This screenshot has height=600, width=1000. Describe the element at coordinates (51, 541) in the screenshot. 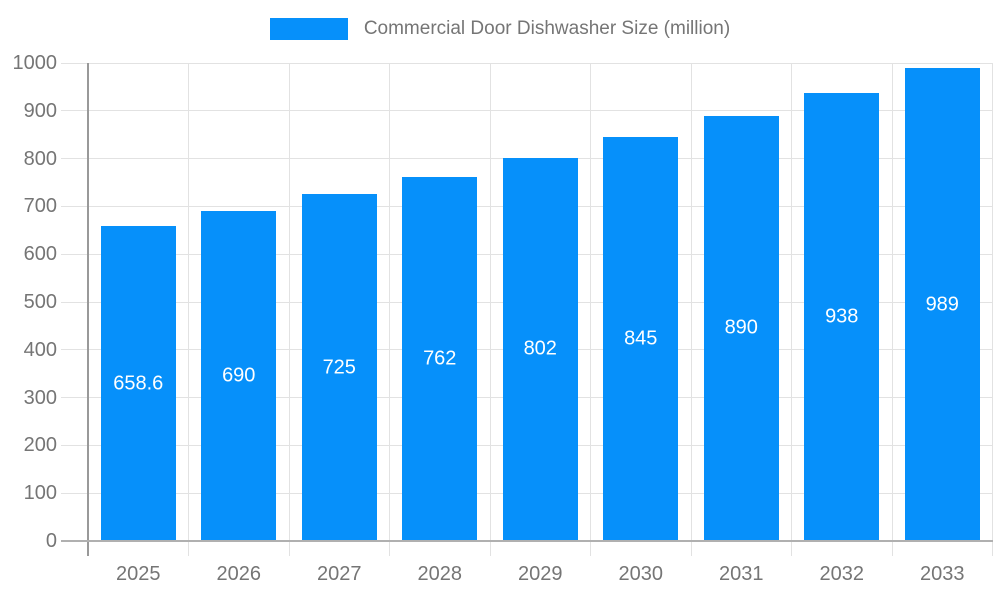

I see `y-axis-label: 0` at that location.